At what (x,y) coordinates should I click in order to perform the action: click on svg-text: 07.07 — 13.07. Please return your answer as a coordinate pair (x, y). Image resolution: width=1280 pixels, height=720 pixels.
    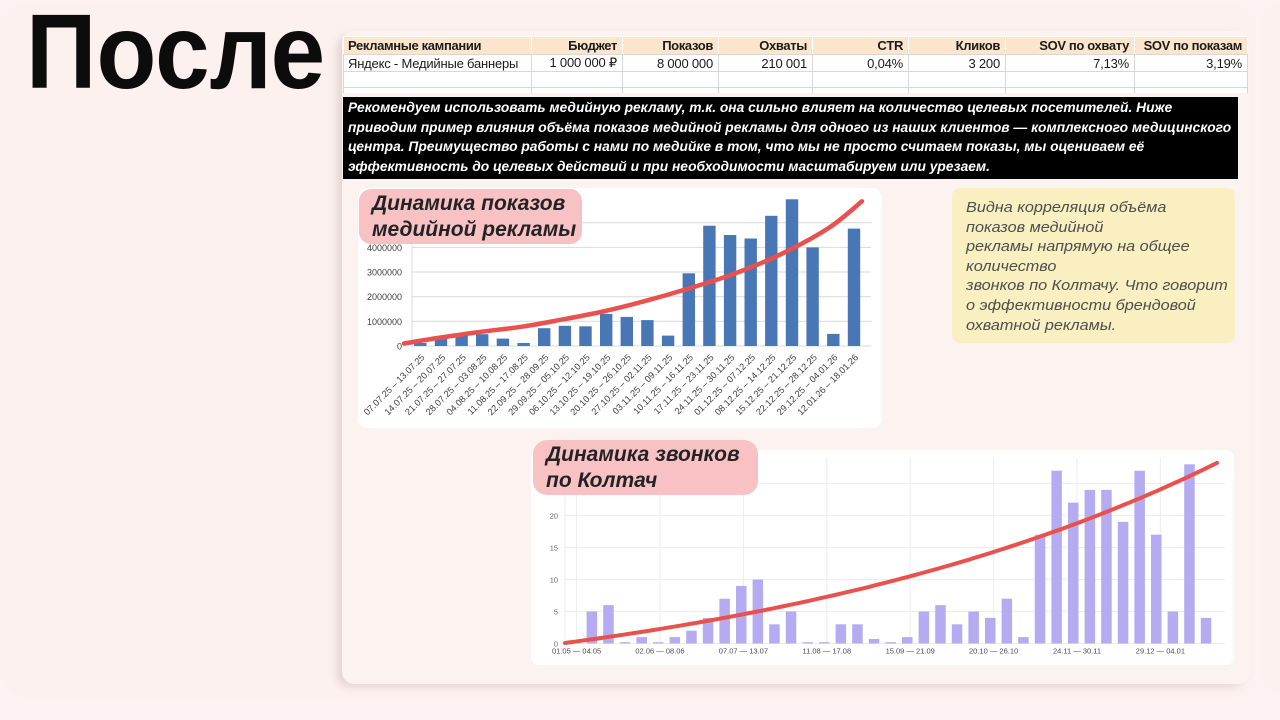
    Looking at the image, I should click on (743, 651).